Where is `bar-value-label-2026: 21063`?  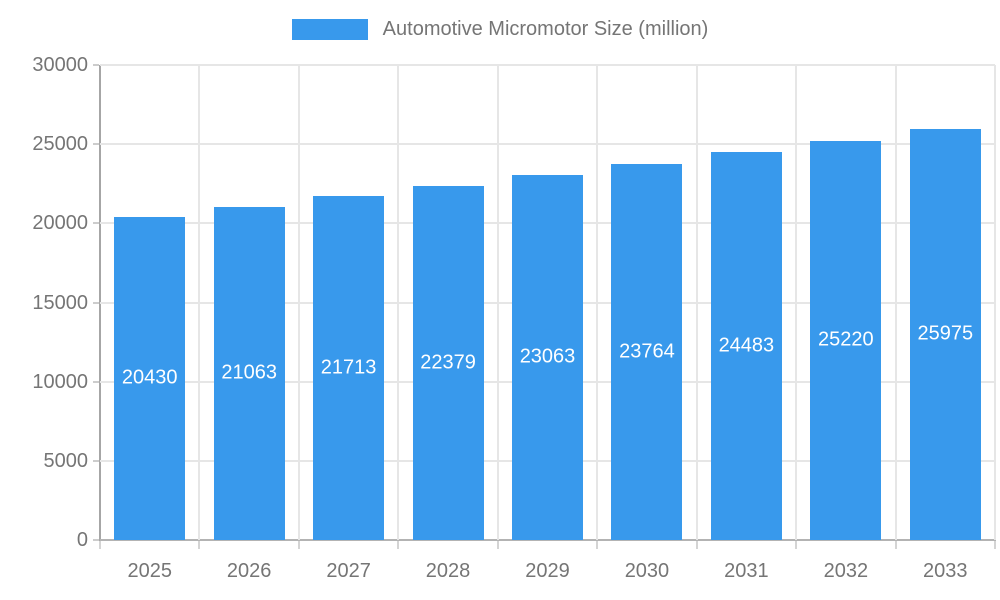 bar-value-label-2026: 21063 is located at coordinates (249, 372).